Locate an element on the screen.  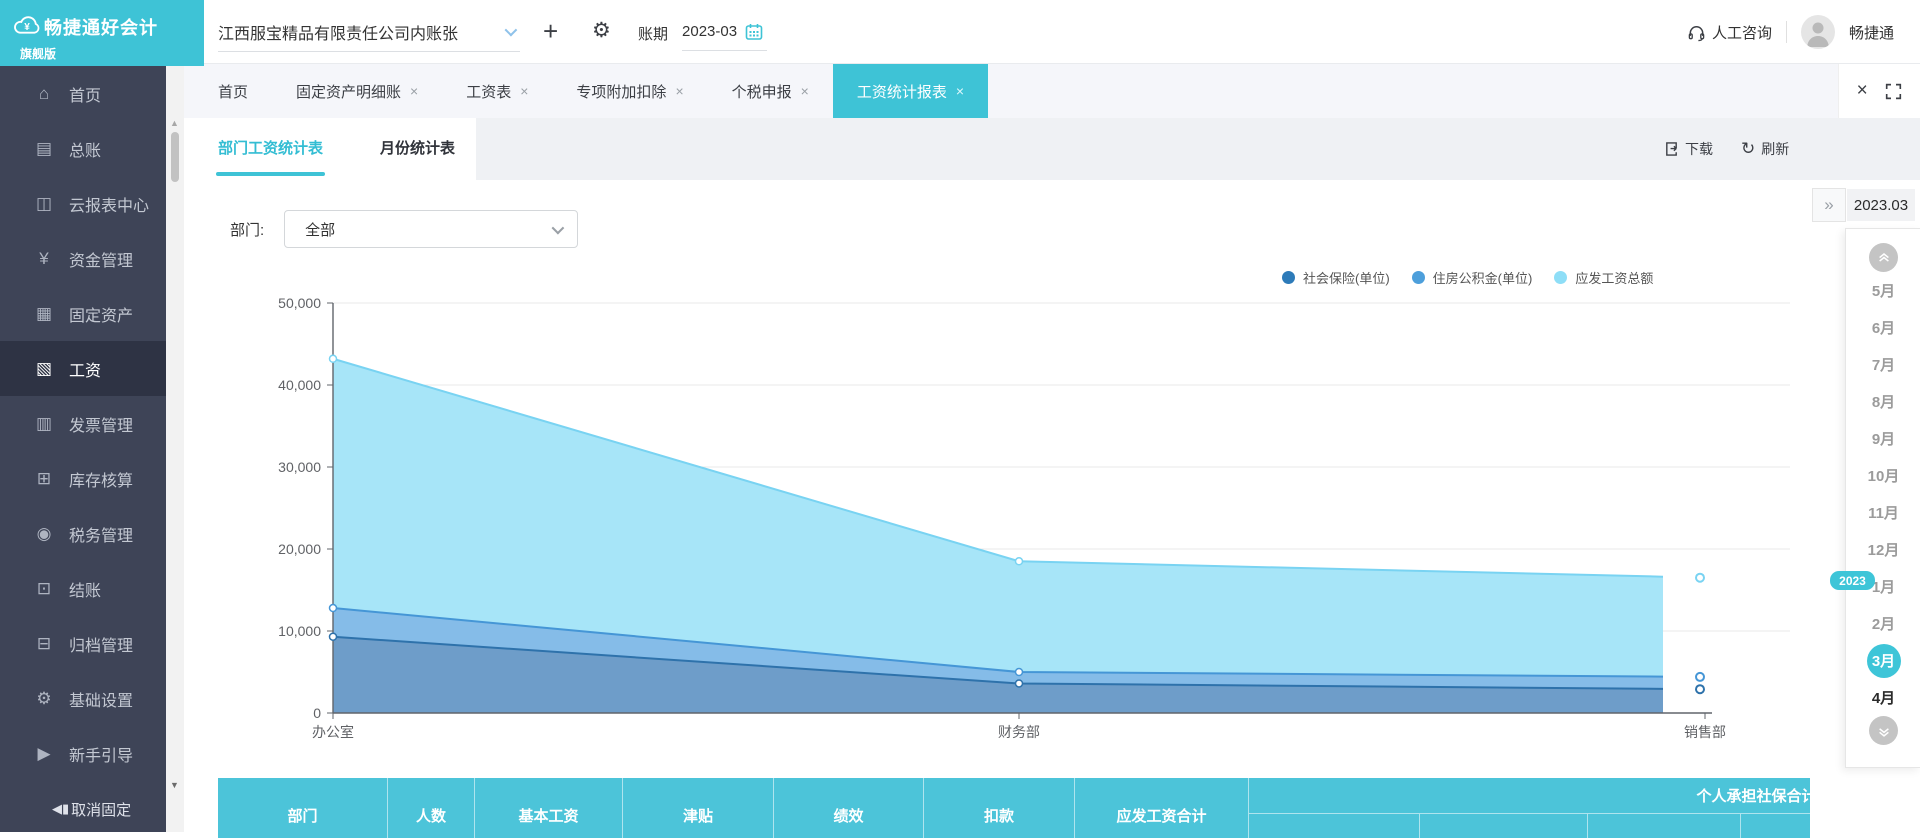
sidebar-item-工资: ▧工资 is located at coordinates (83, 368).